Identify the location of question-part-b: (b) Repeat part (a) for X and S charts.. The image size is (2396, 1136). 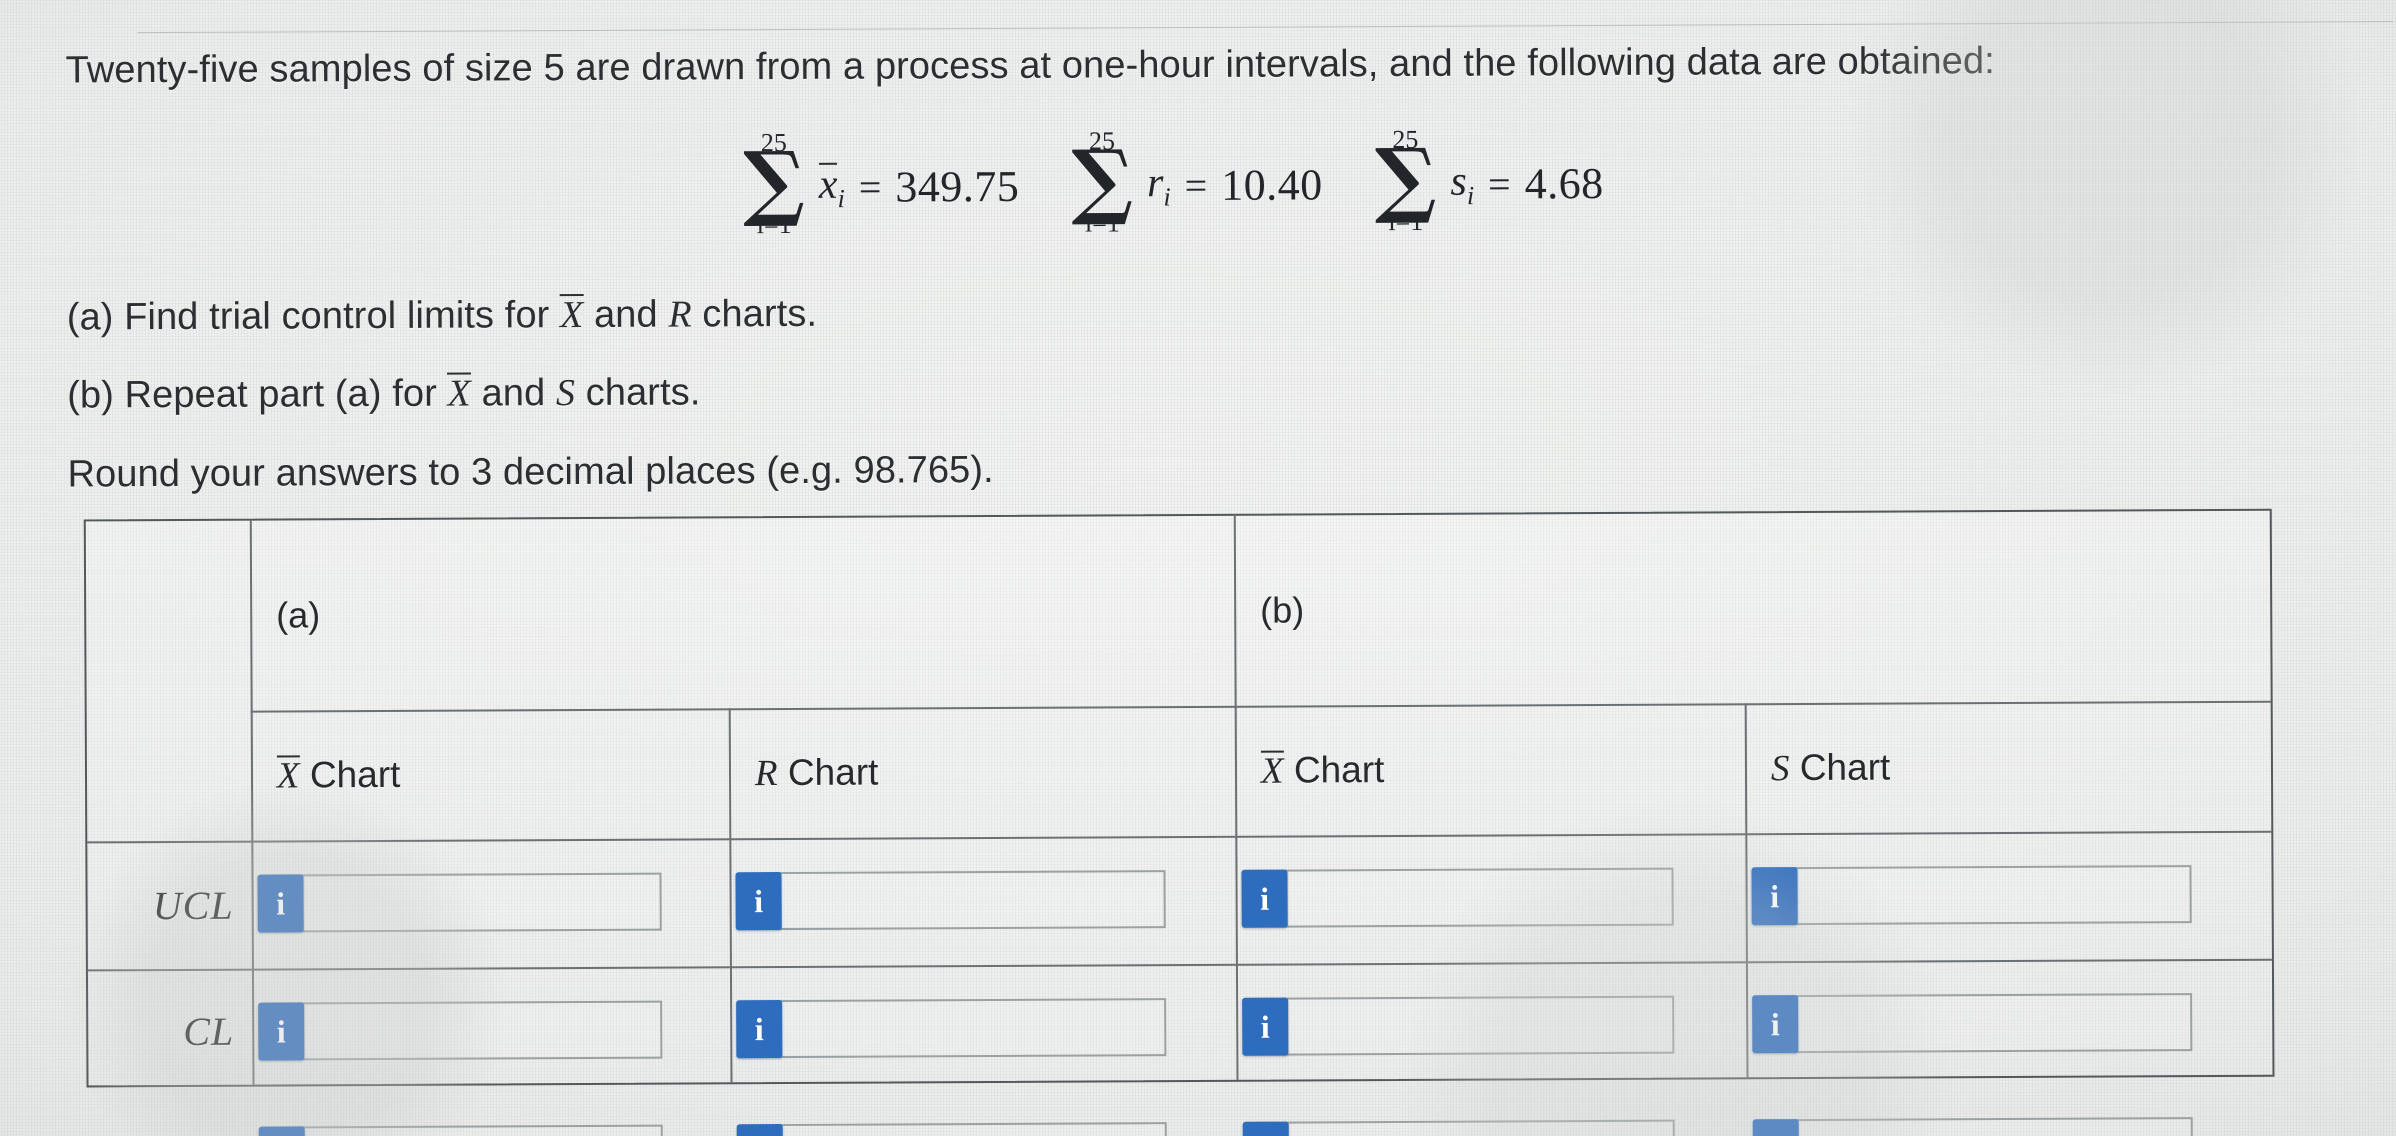
(384, 393).